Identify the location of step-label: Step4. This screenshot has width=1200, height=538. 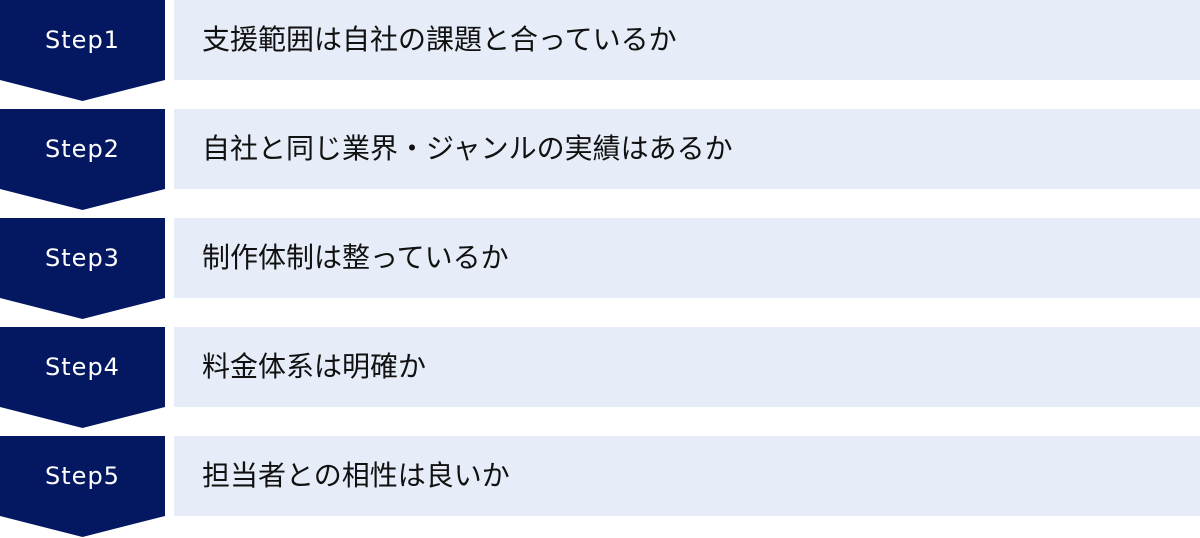
(82, 367).